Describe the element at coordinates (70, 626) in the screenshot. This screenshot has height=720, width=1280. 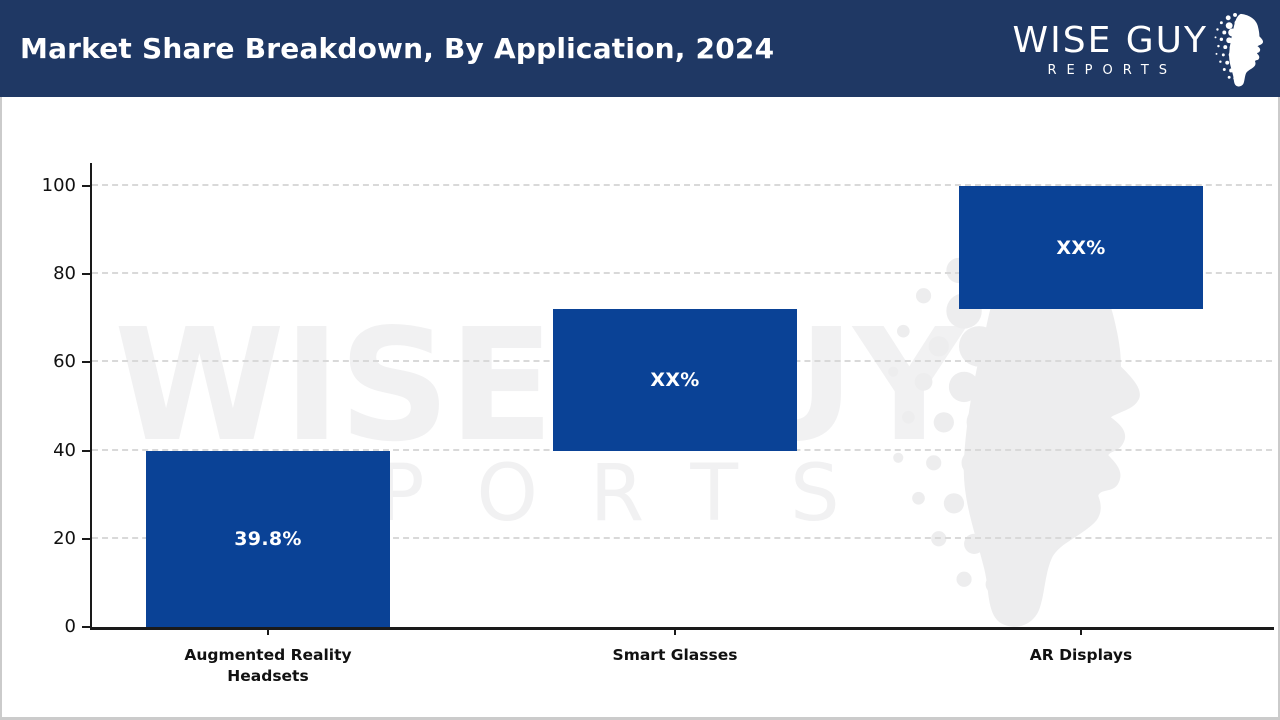
I see `y-tick-label: 0` at that location.